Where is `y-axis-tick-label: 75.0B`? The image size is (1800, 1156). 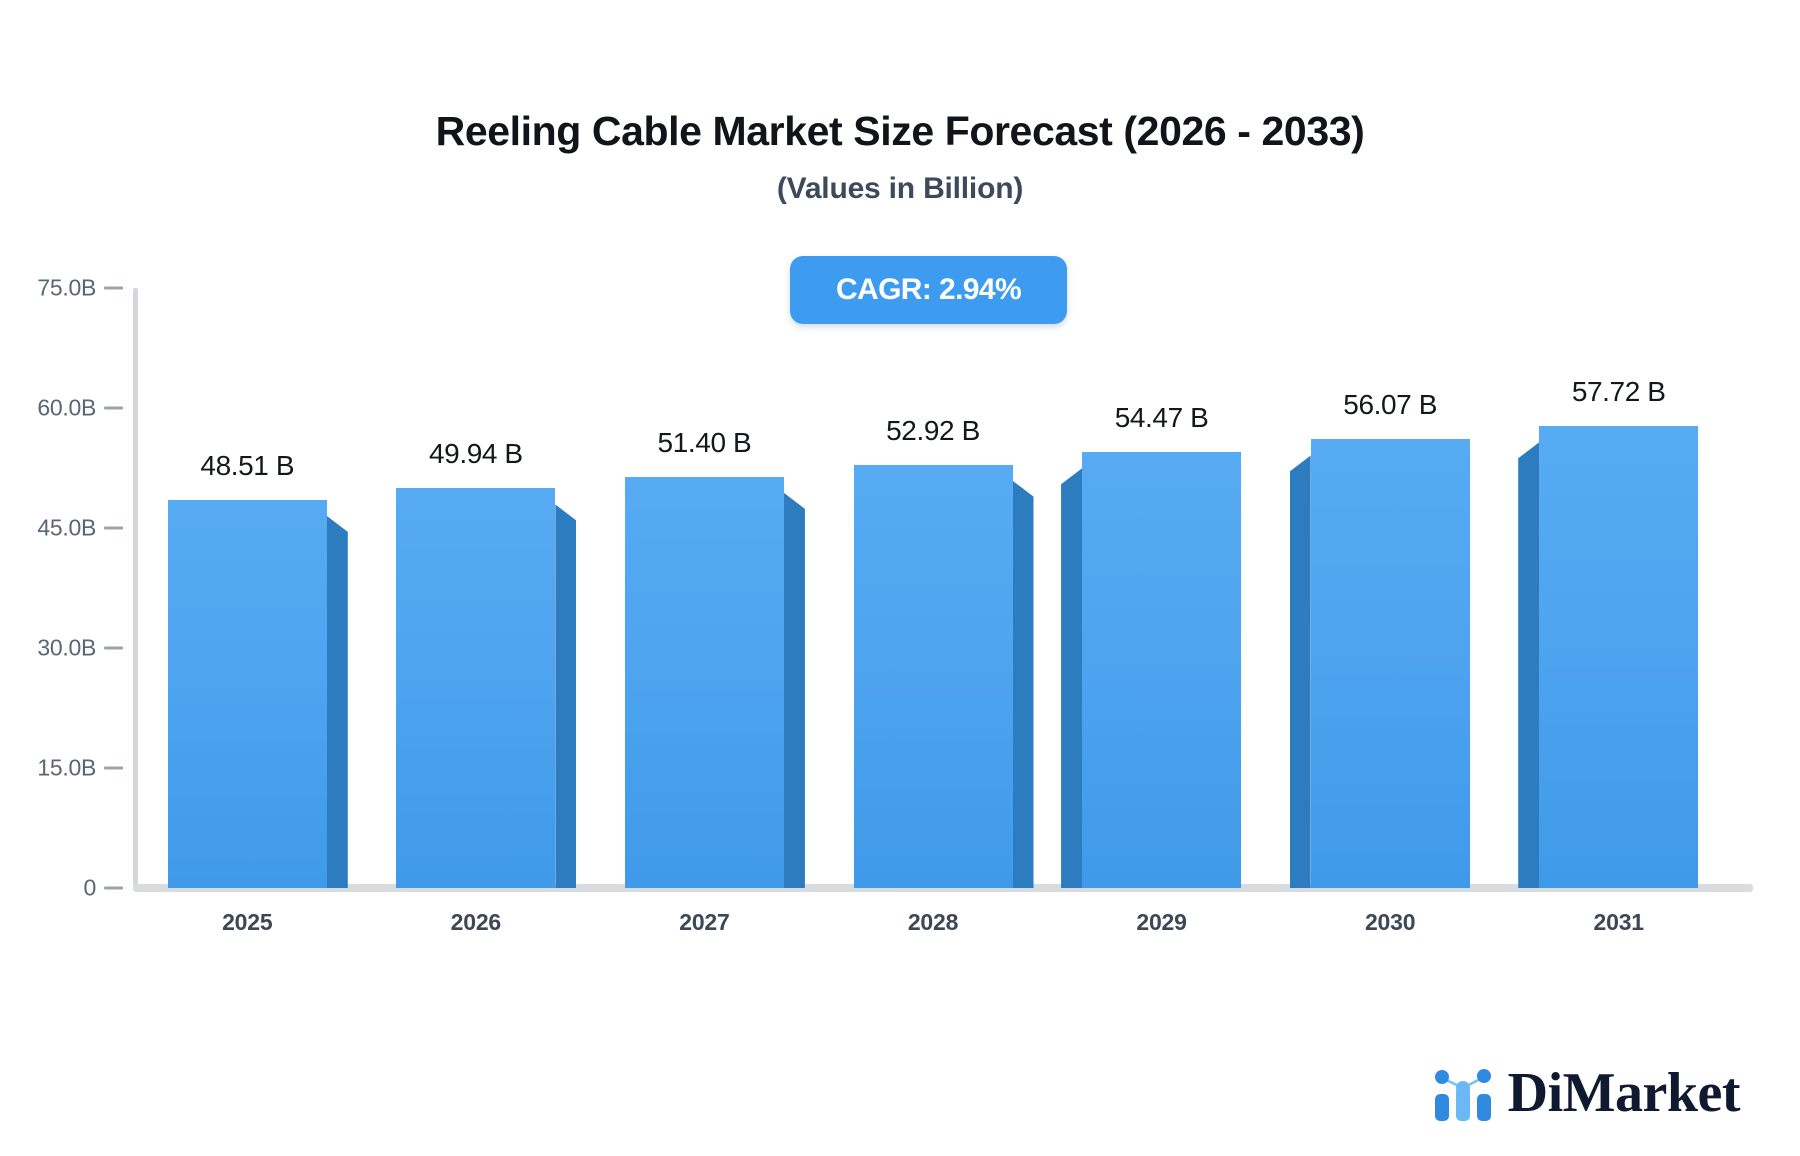
y-axis-tick-label: 75.0B is located at coordinates (66, 287).